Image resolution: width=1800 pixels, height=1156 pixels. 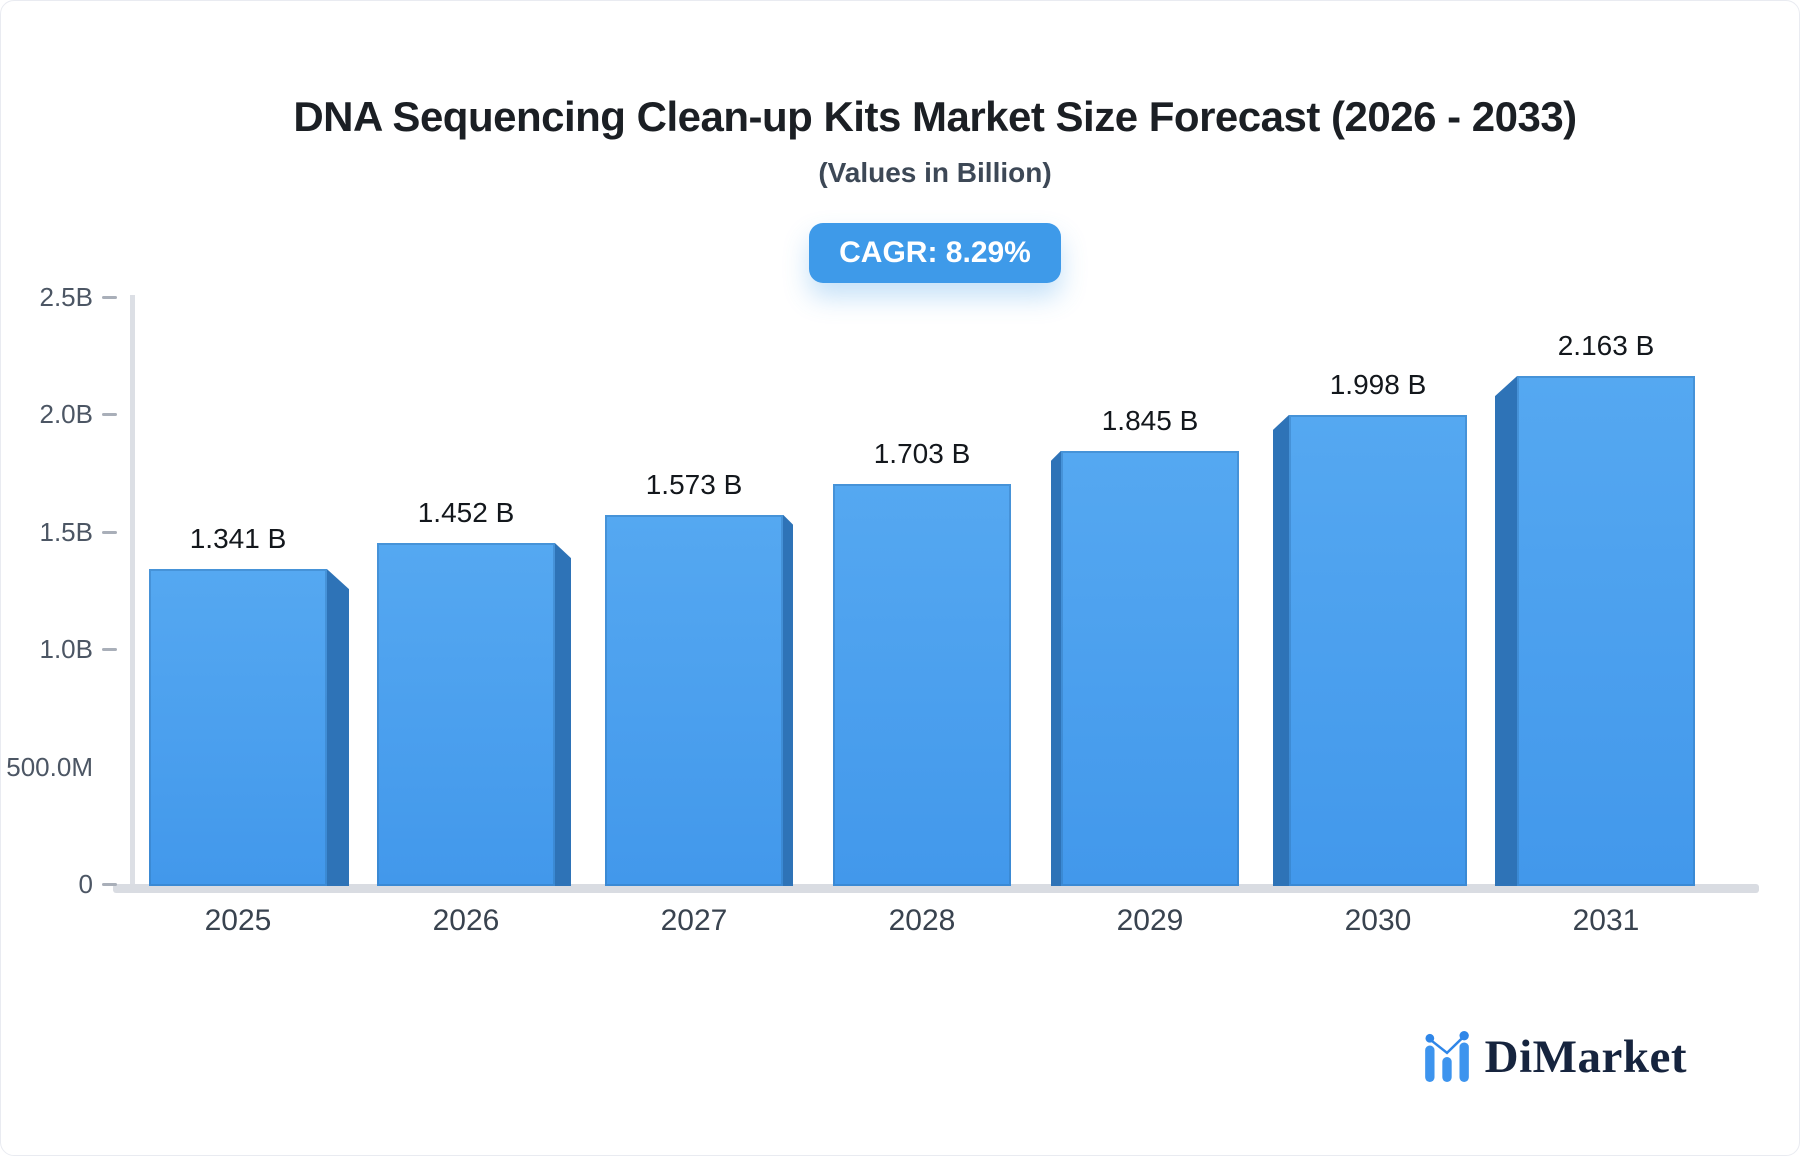 What do you see at coordinates (1150, 668) in the screenshot?
I see `bar-2029` at bounding box center [1150, 668].